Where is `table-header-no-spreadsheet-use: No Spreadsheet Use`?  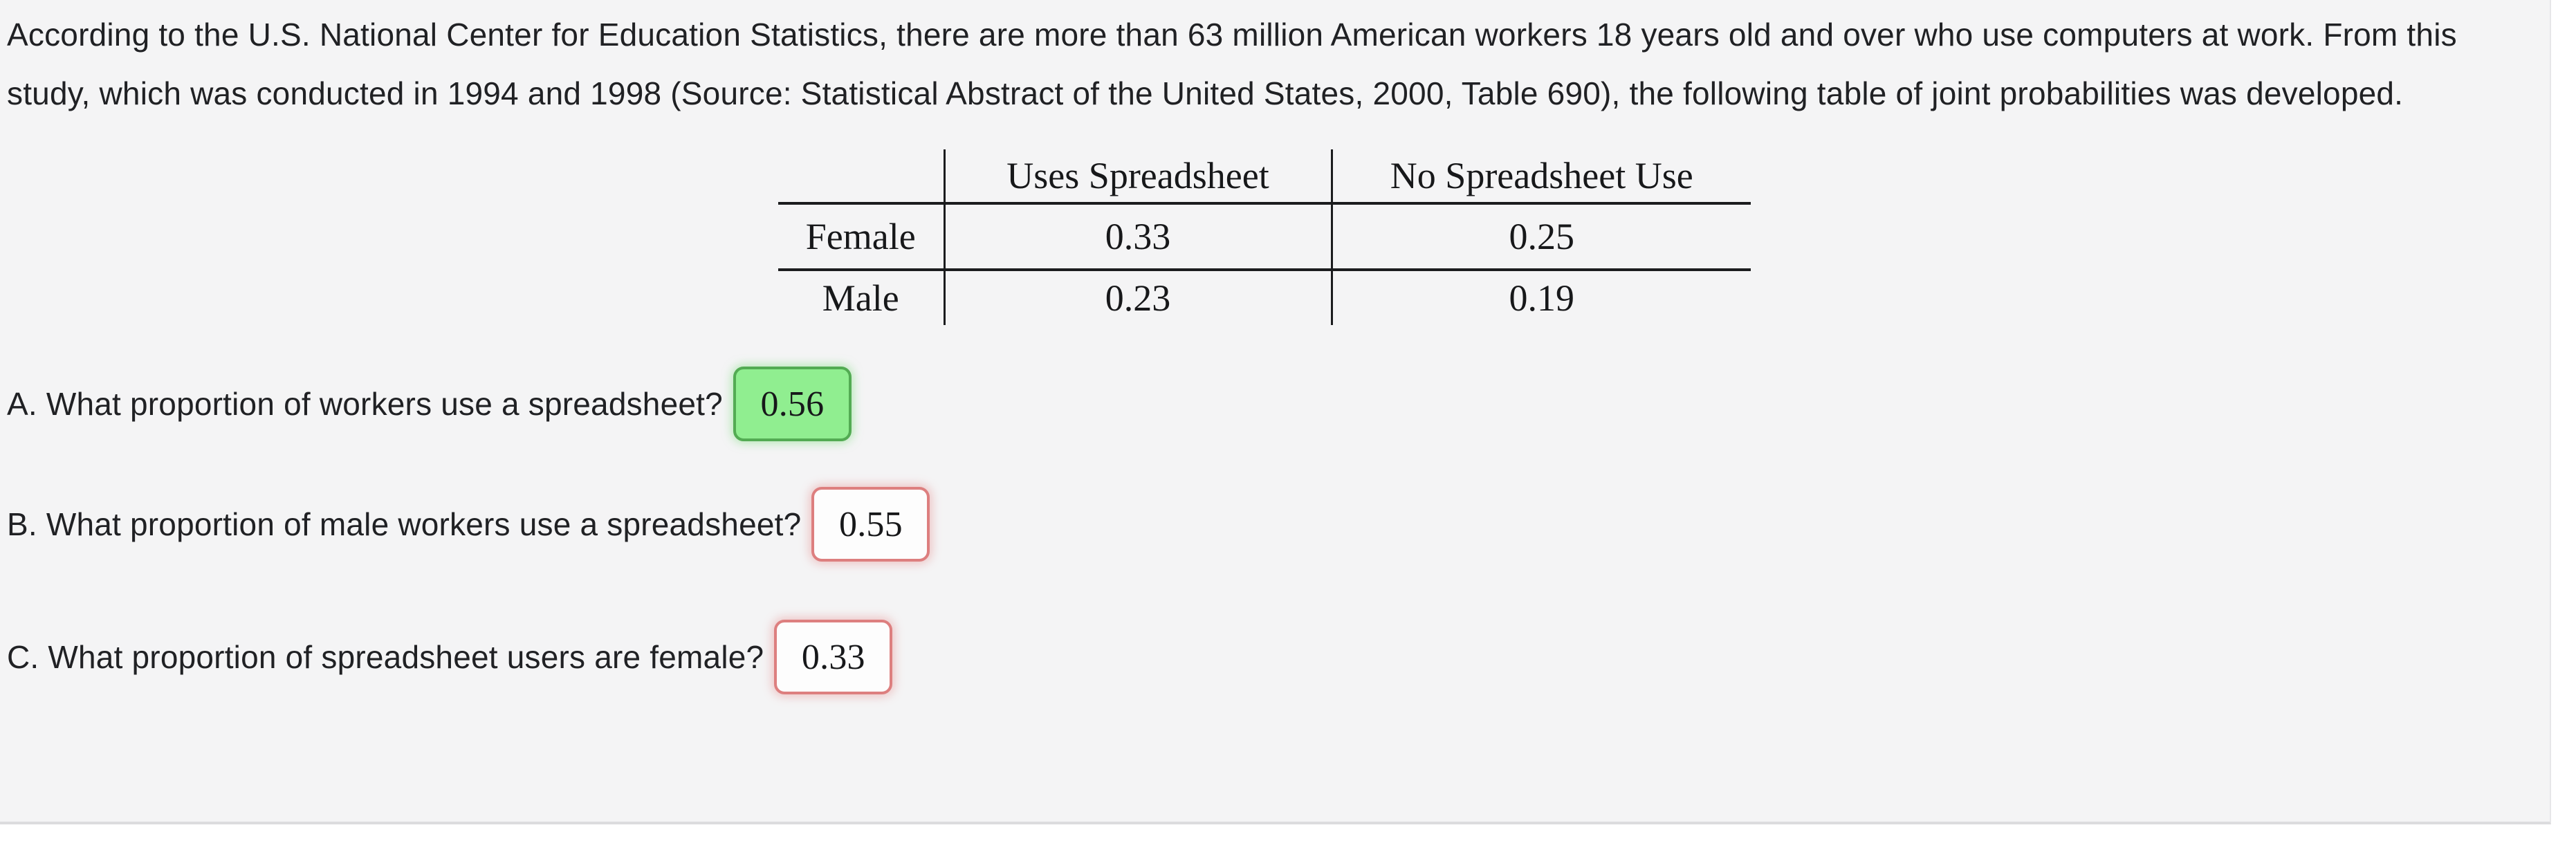
table-header-no-spreadsheet-use: No Spreadsheet Use is located at coordinates (1541, 177).